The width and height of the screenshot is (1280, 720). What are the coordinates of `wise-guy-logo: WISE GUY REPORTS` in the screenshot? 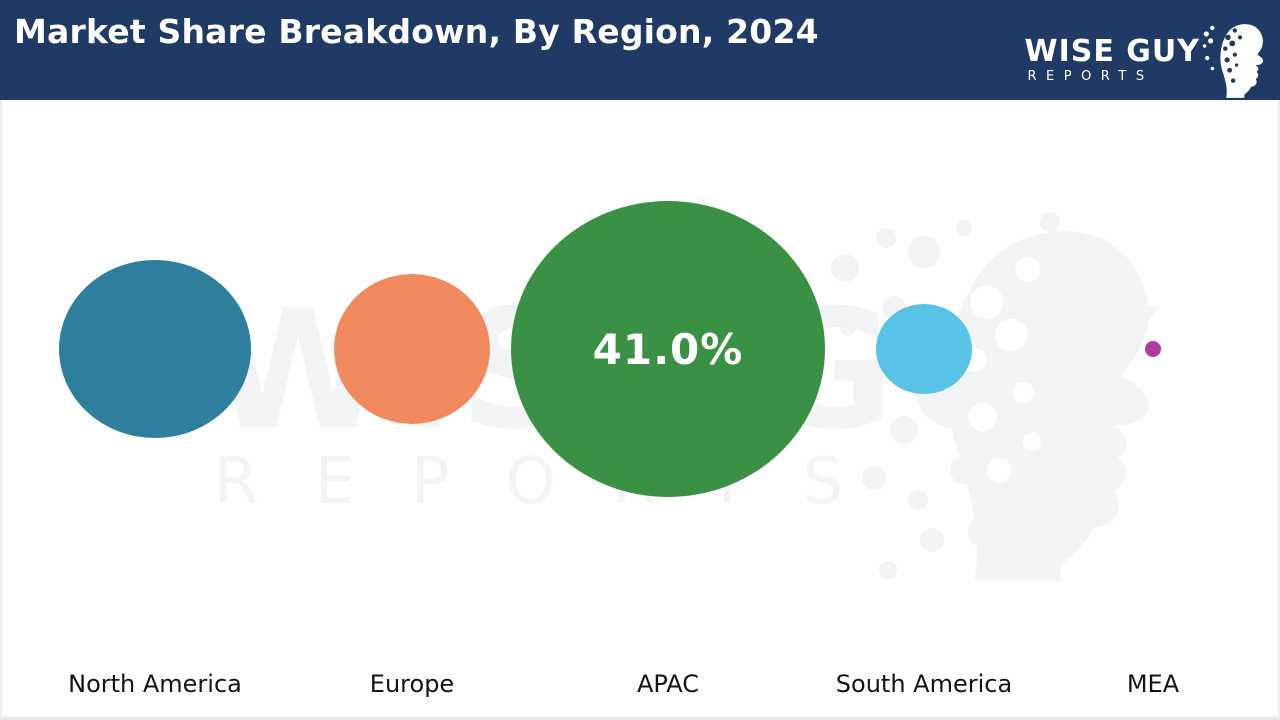 It's located at (1145, 59).